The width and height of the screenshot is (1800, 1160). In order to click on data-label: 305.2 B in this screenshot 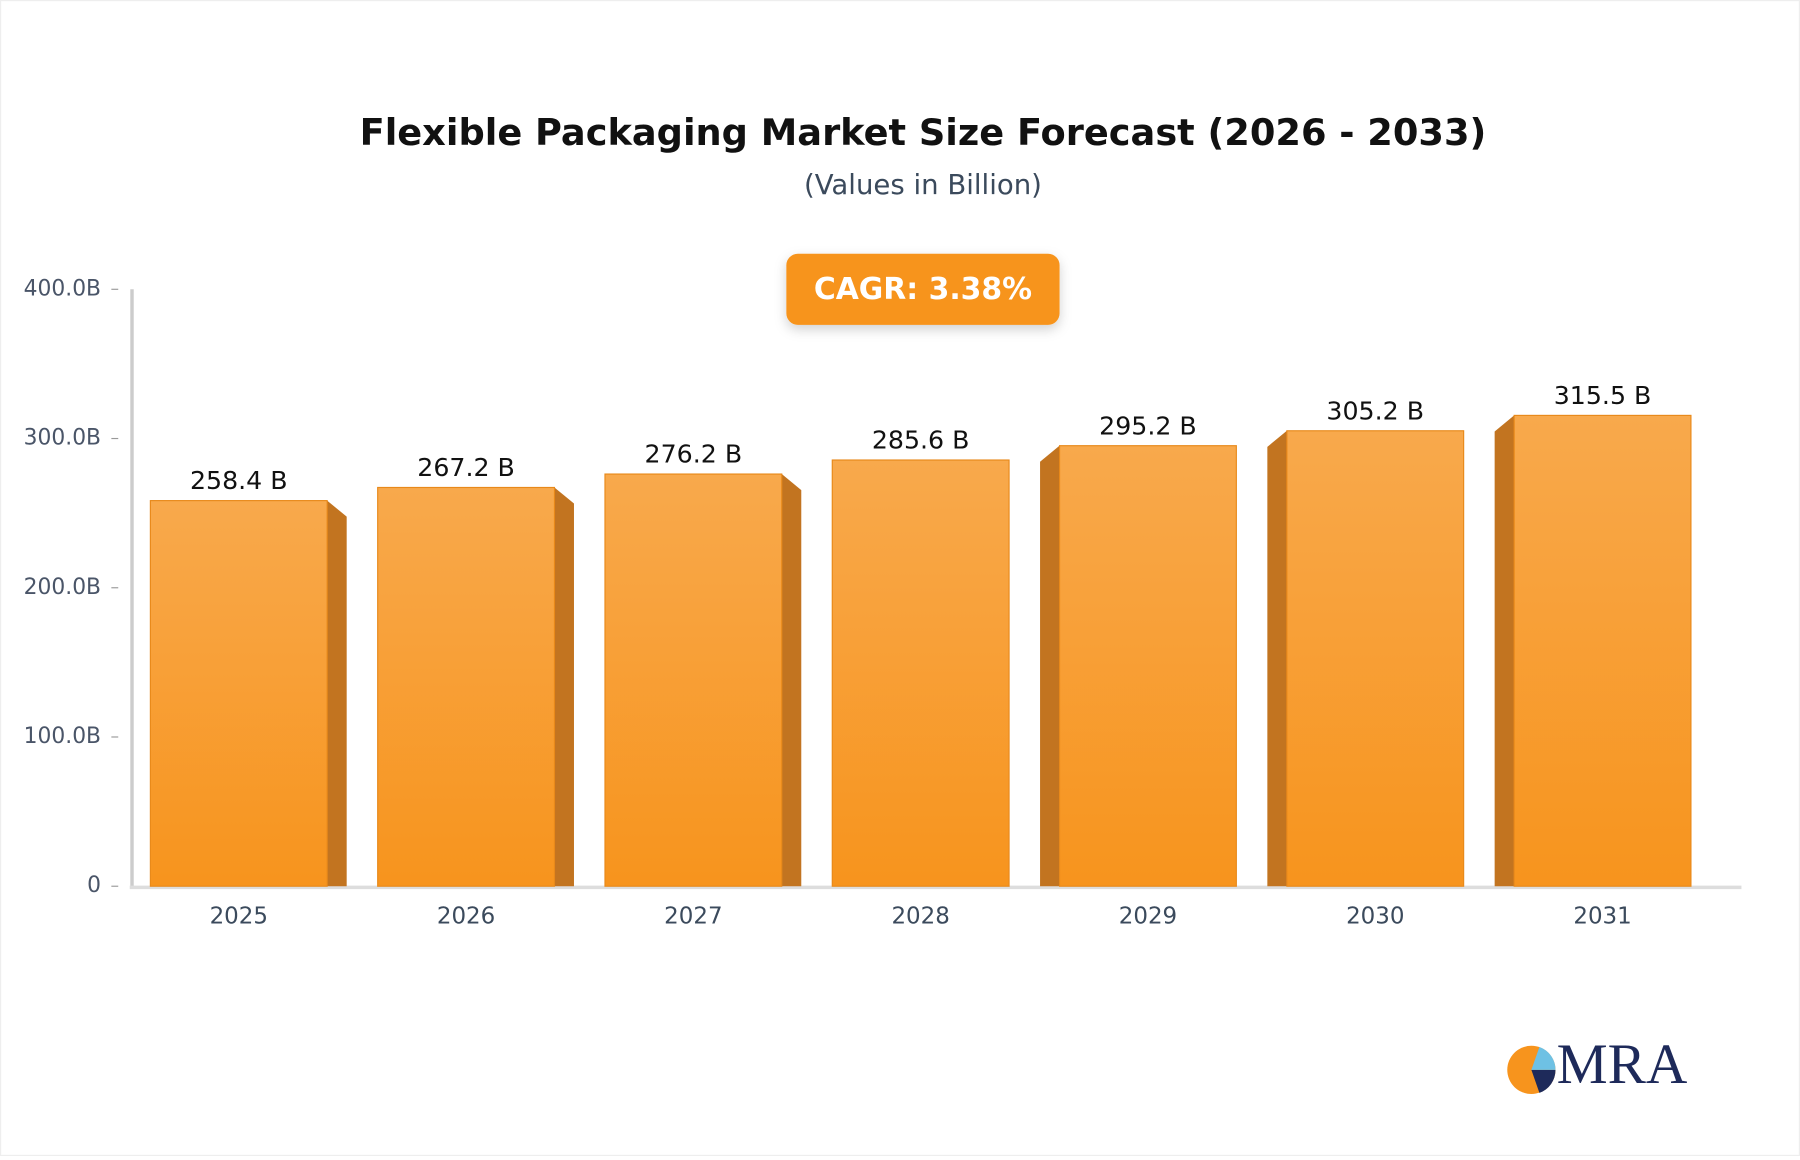, I will do `click(1375, 410)`.